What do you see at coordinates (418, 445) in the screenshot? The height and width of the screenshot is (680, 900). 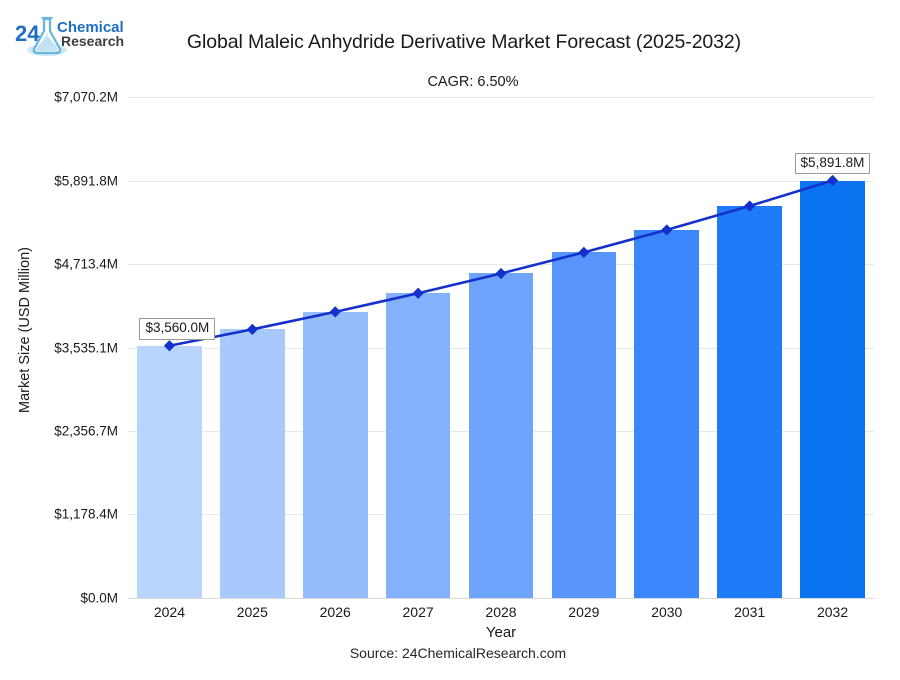 I see `bar-2027` at bounding box center [418, 445].